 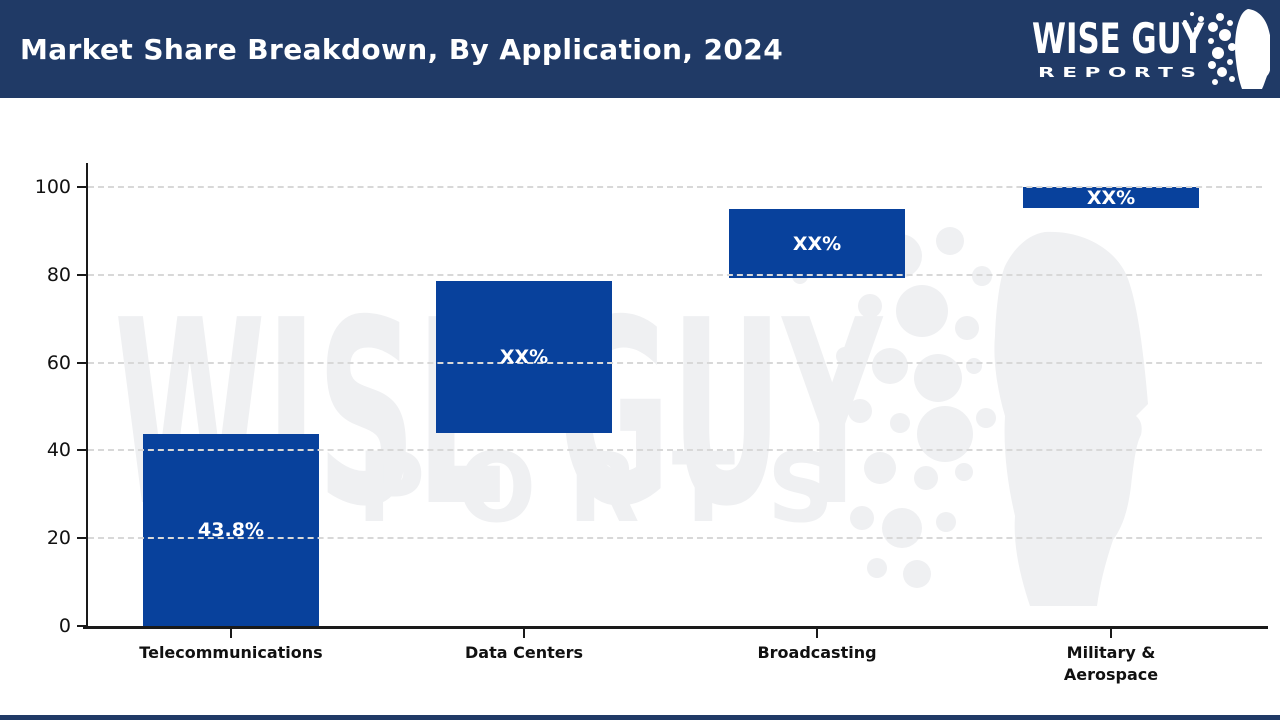 I want to click on logo-face-icon, so click(x=1226, y=49).